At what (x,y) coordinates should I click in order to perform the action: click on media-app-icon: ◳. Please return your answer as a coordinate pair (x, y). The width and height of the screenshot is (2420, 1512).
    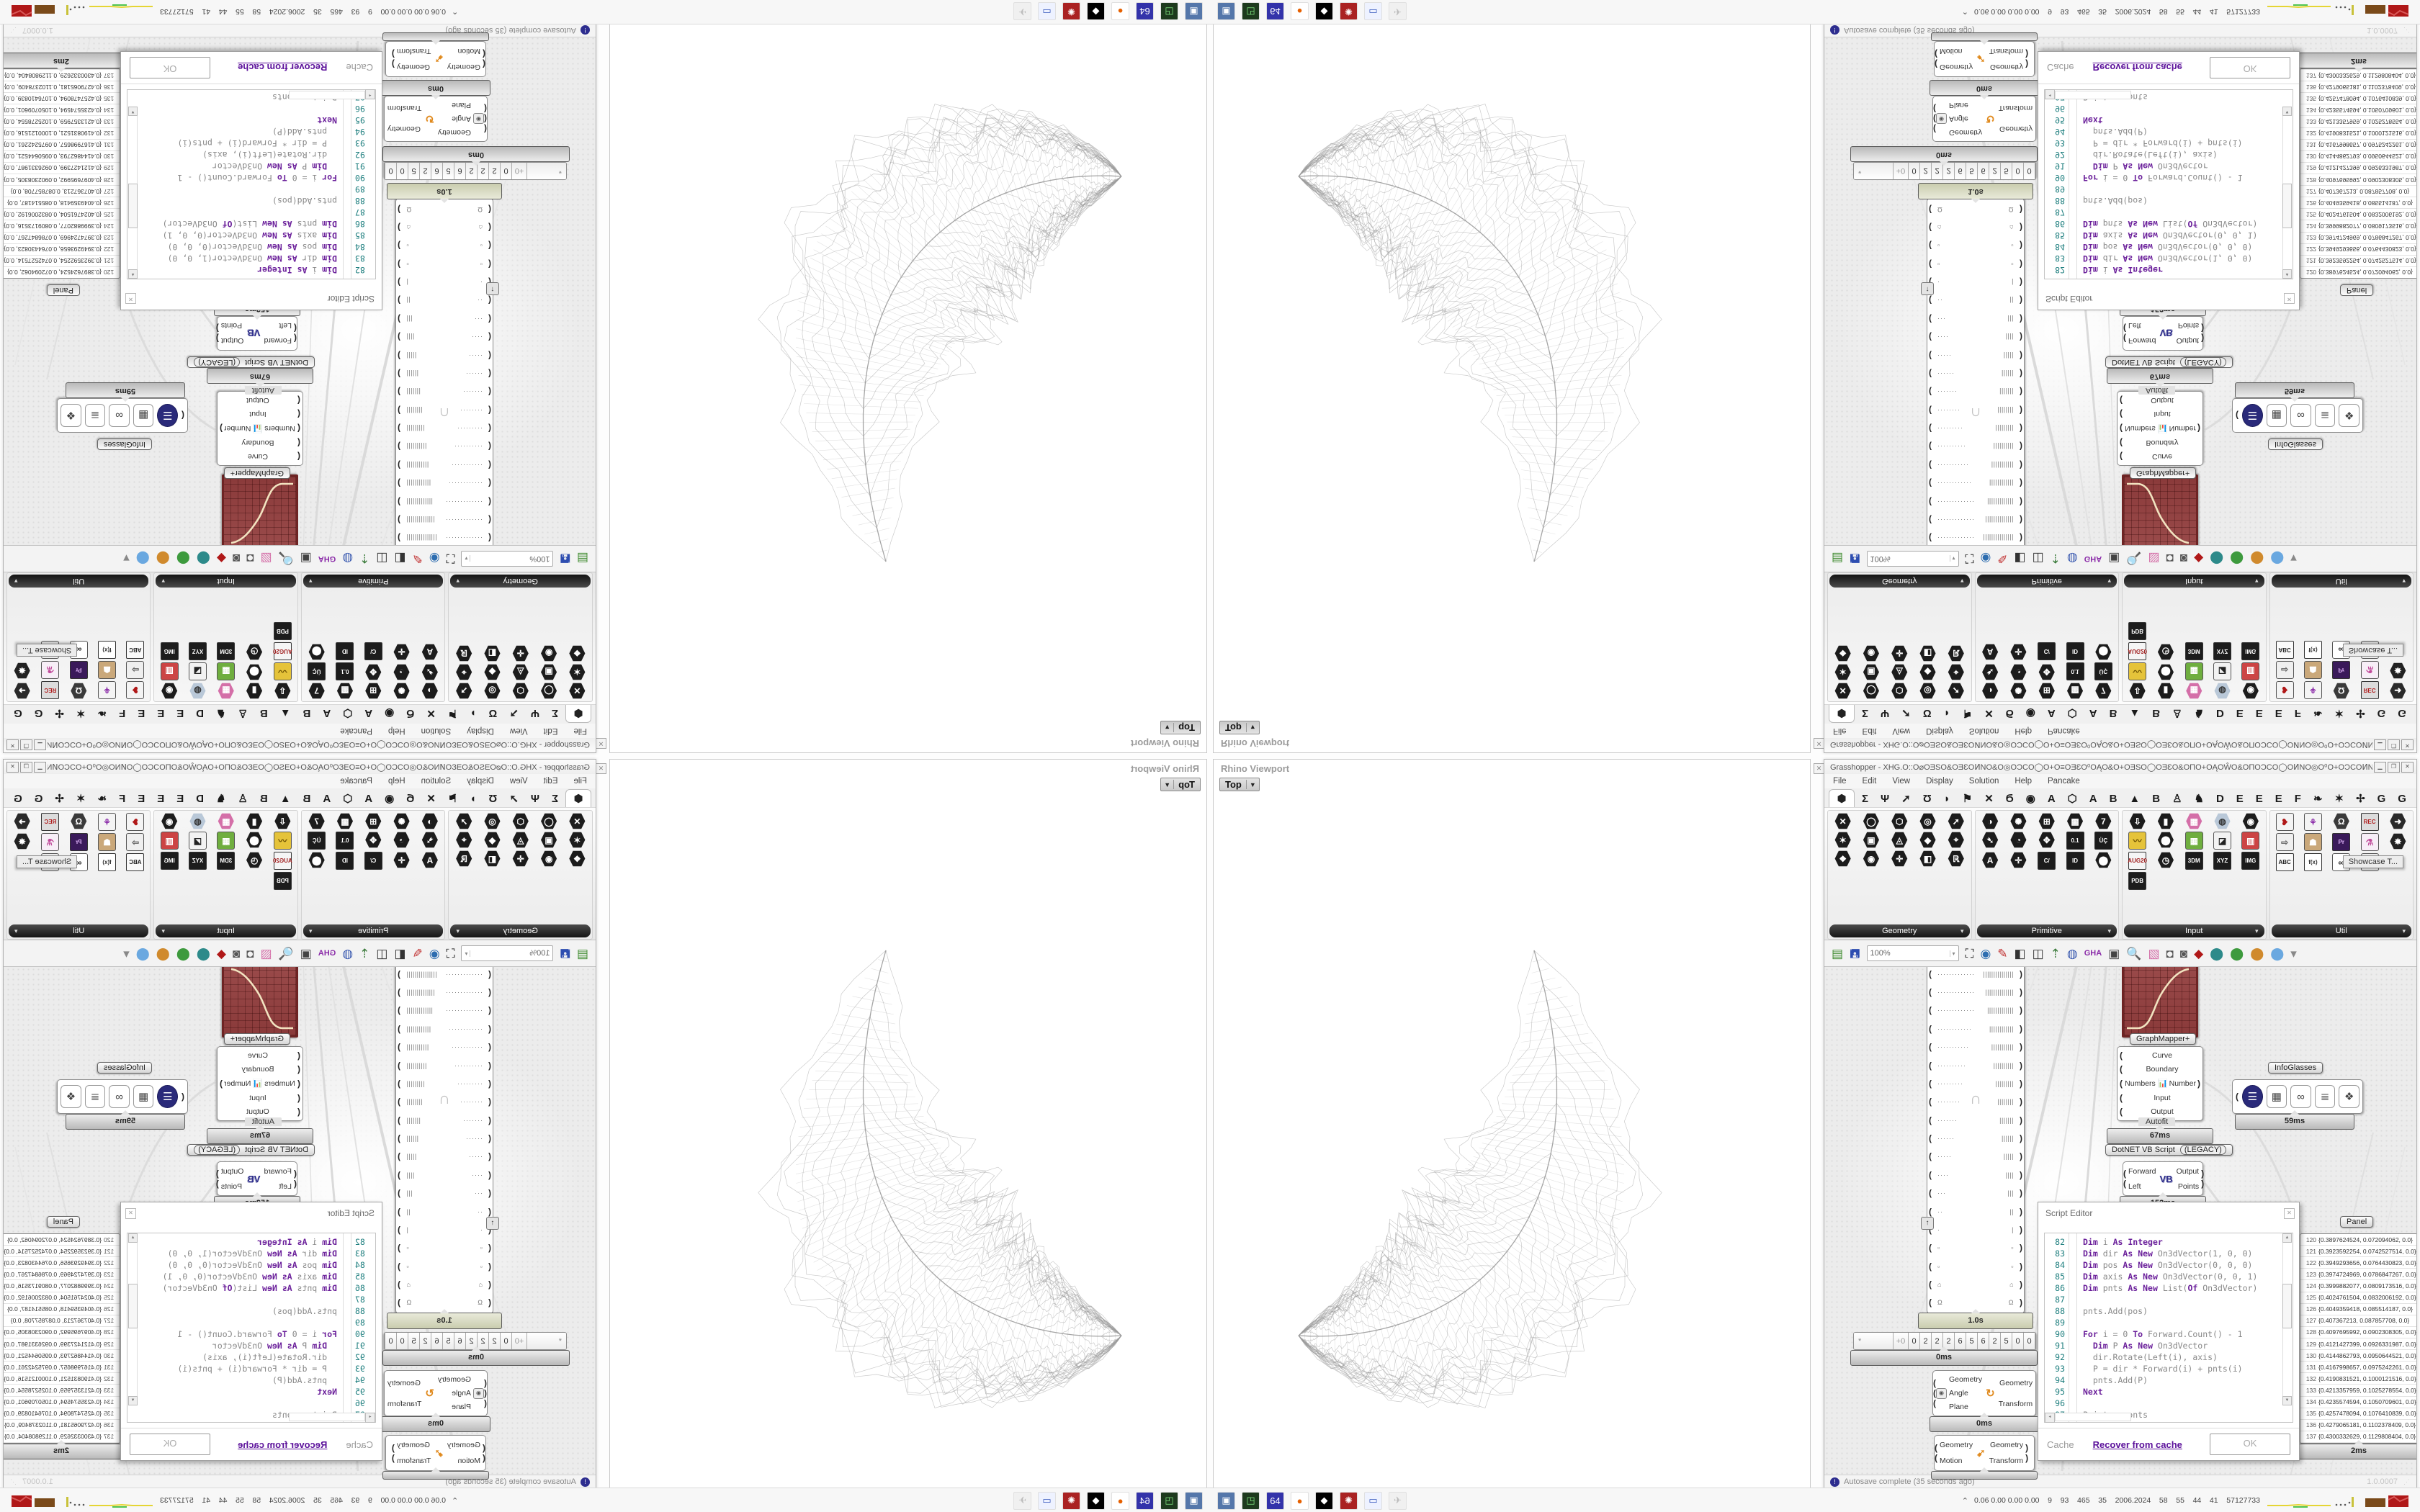
    Looking at the image, I should click on (1169, 11).